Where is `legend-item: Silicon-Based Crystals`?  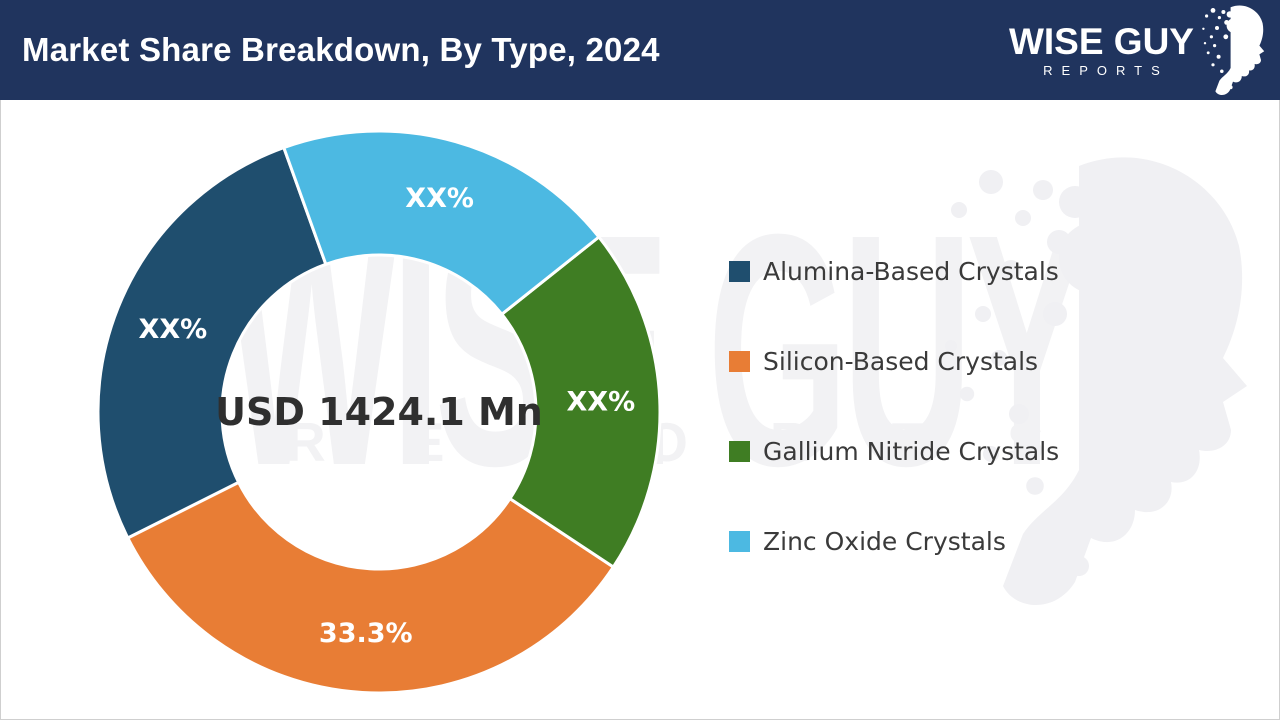 legend-item: Silicon-Based Crystals is located at coordinates (894, 361).